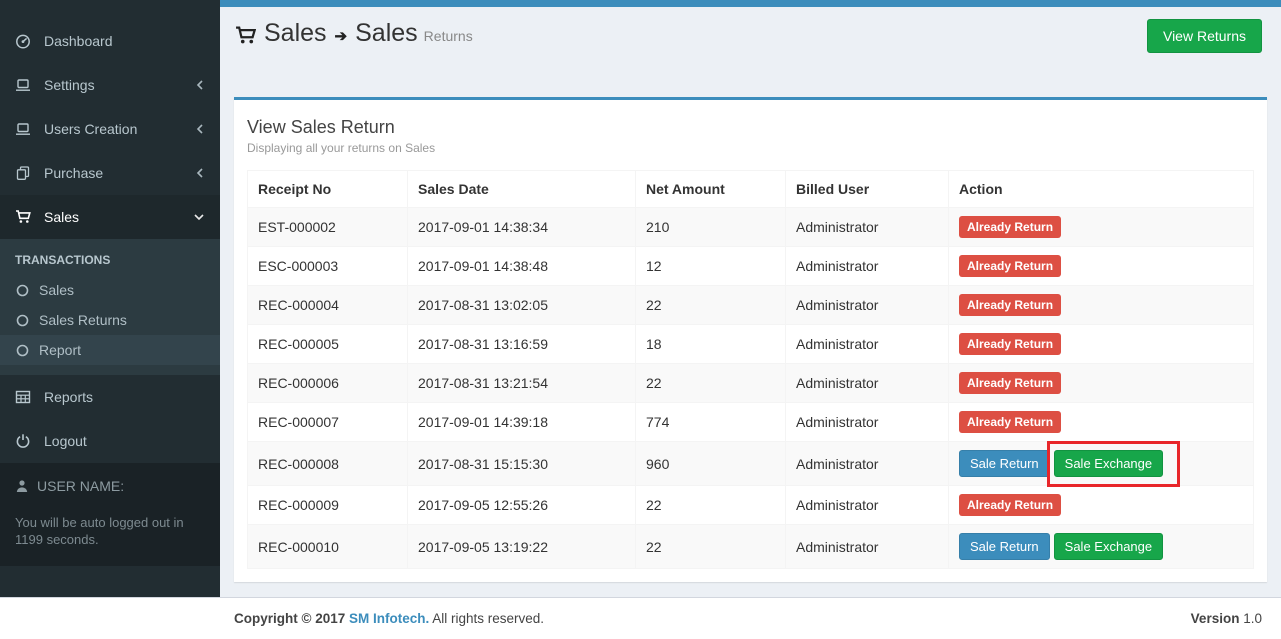 Image resolution: width=1281 pixels, height=639 pixels. I want to click on sidebar-item-label: Sales, so click(62, 217).